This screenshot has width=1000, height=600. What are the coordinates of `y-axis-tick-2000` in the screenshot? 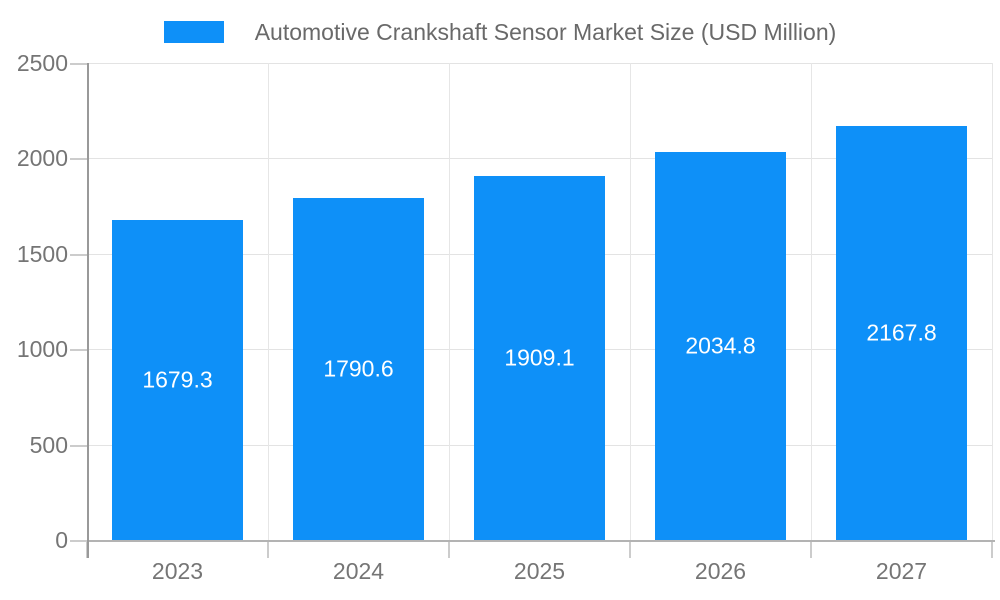 It's located at (78, 159).